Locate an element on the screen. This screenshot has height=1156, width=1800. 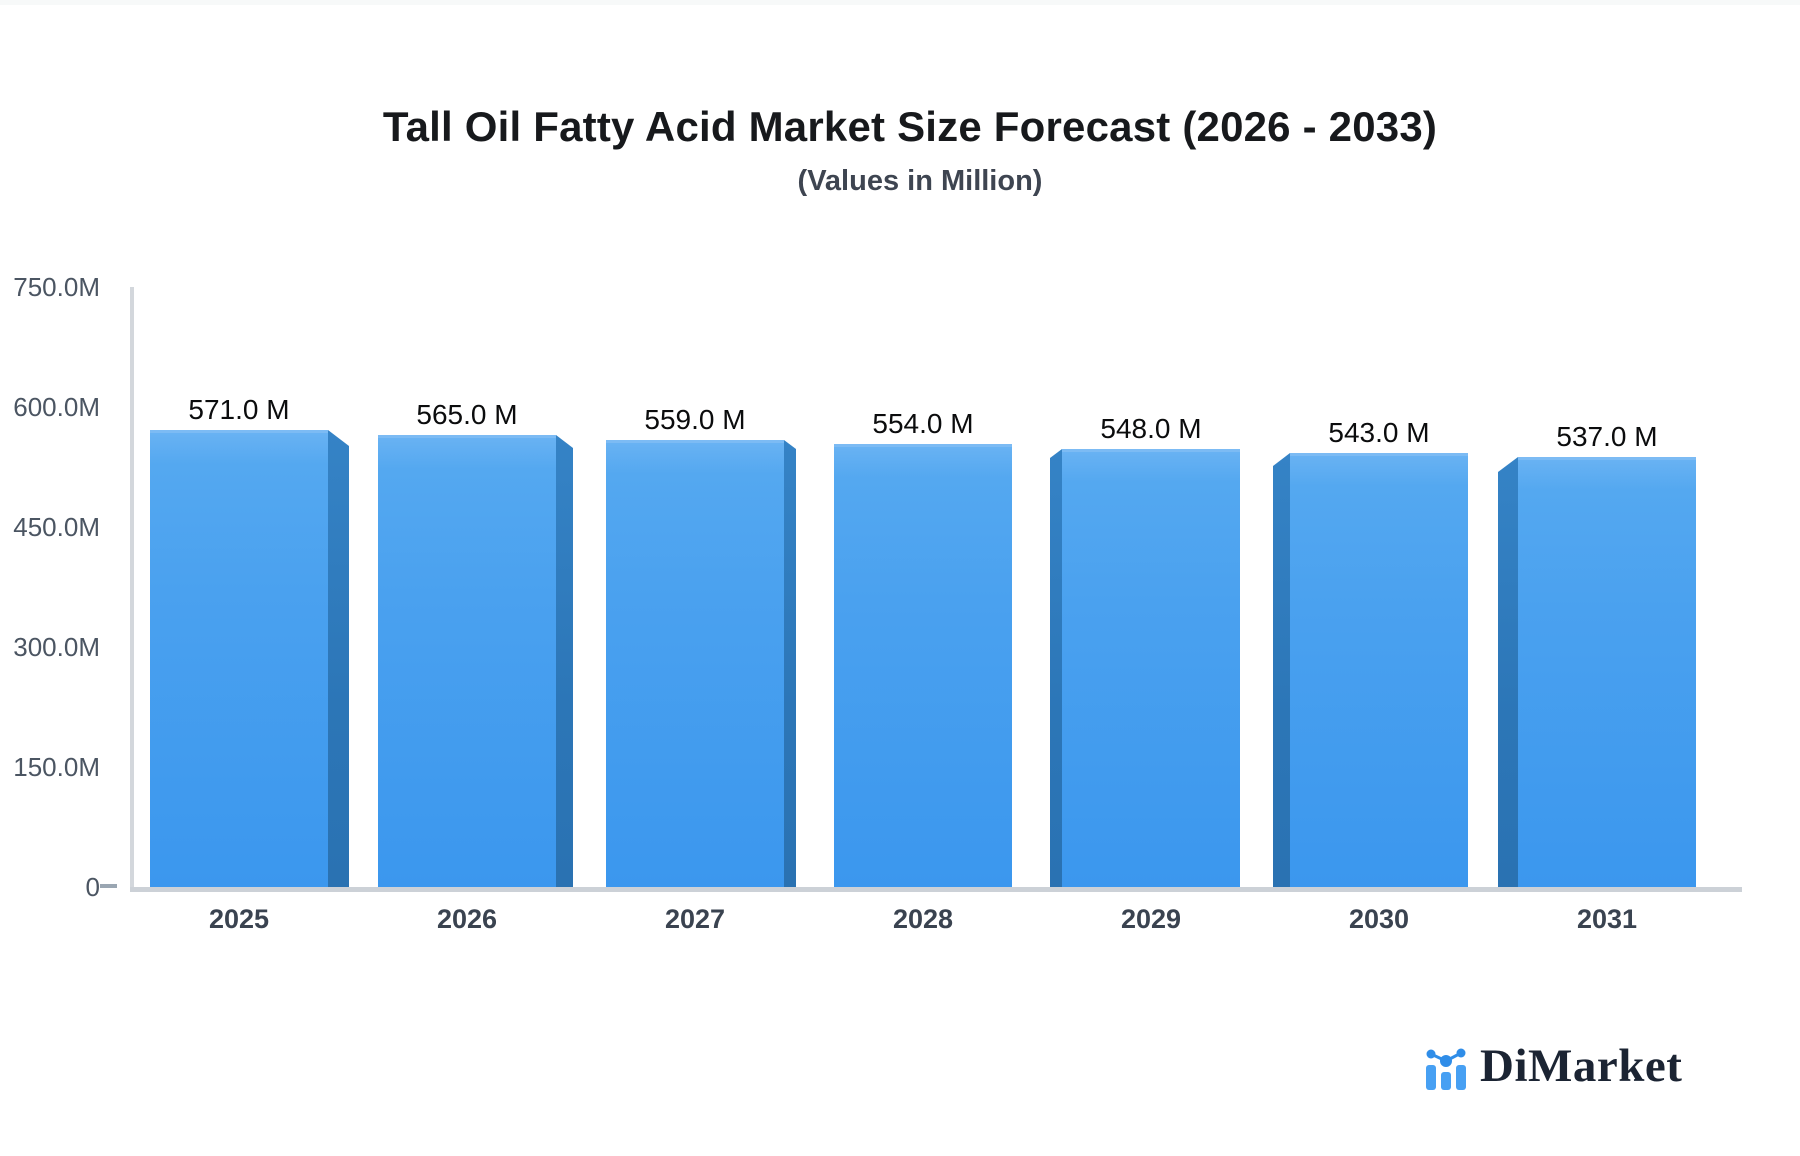
x-tick-label: 2029 is located at coordinates (1151, 919).